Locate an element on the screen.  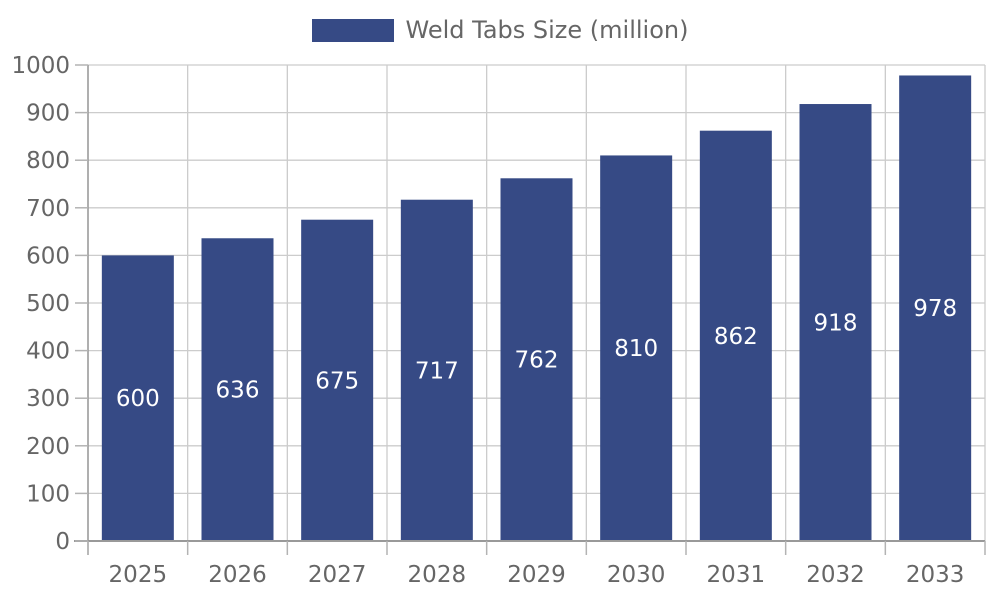
y-tick-label: 400 is located at coordinates (48, 352).